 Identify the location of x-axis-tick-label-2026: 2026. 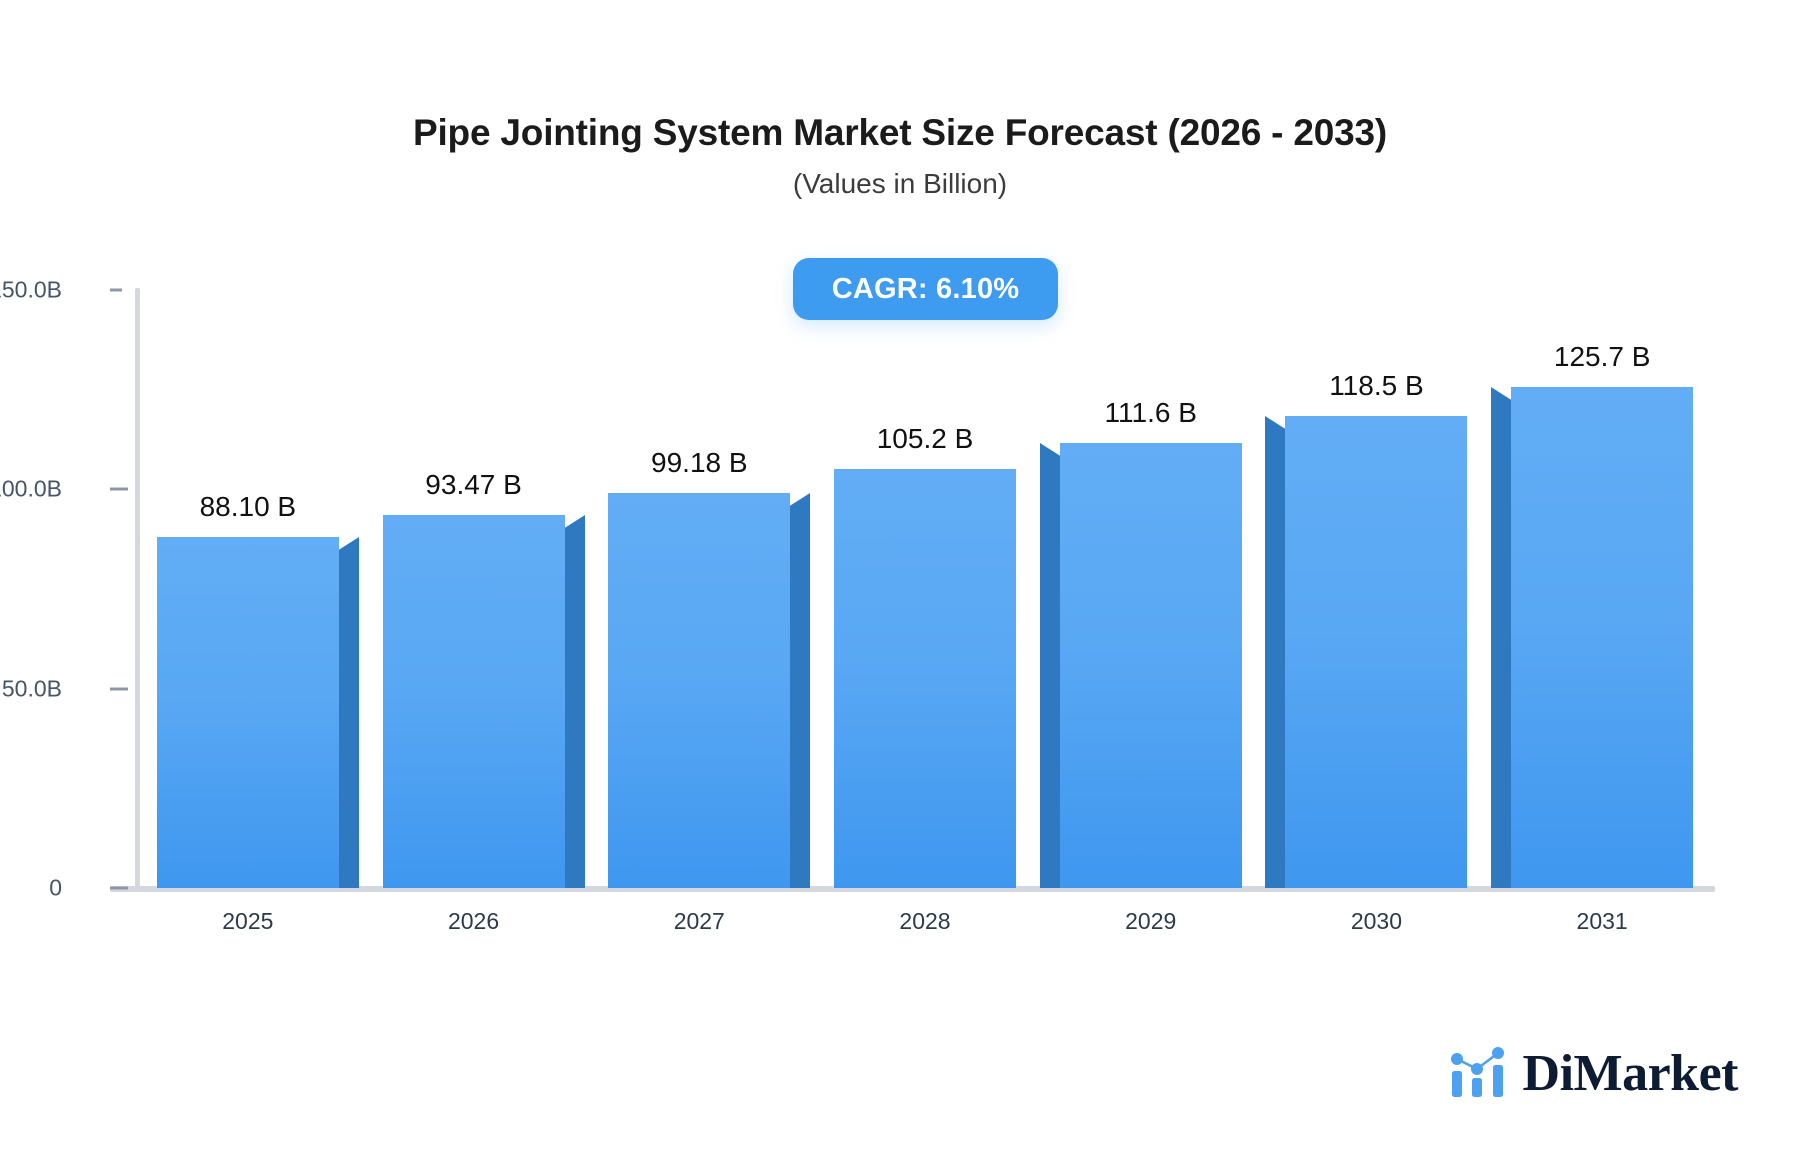
(473, 921).